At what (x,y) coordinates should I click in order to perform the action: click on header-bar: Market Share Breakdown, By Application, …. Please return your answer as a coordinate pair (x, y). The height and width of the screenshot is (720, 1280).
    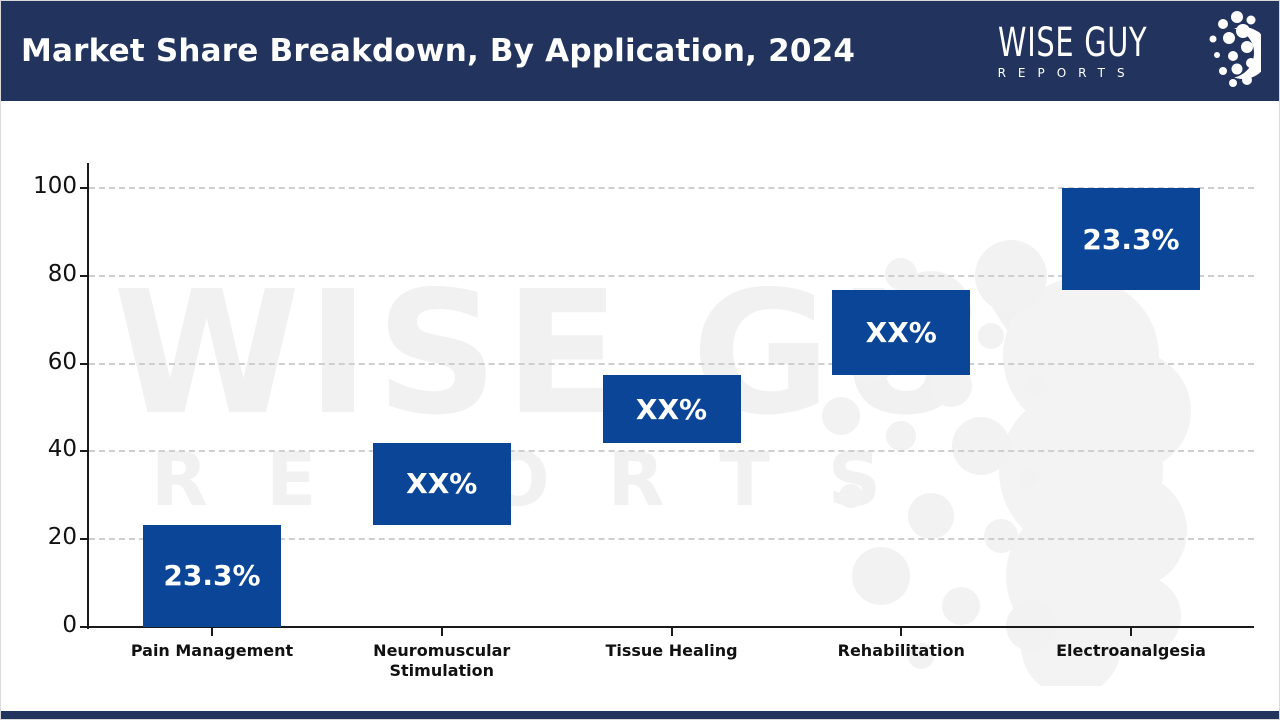
    Looking at the image, I should click on (640, 51).